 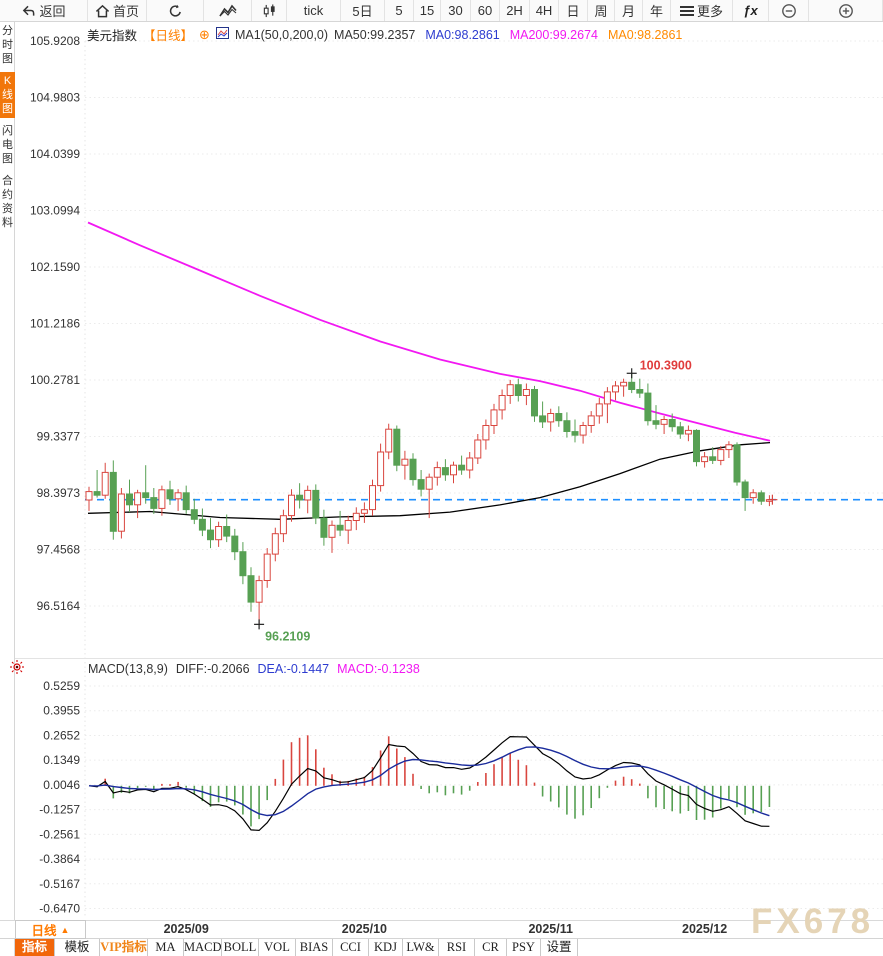 What do you see at coordinates (491, 947) in the screenshot?
I see `tab-cr: CR` at bounding box center [491, 947].